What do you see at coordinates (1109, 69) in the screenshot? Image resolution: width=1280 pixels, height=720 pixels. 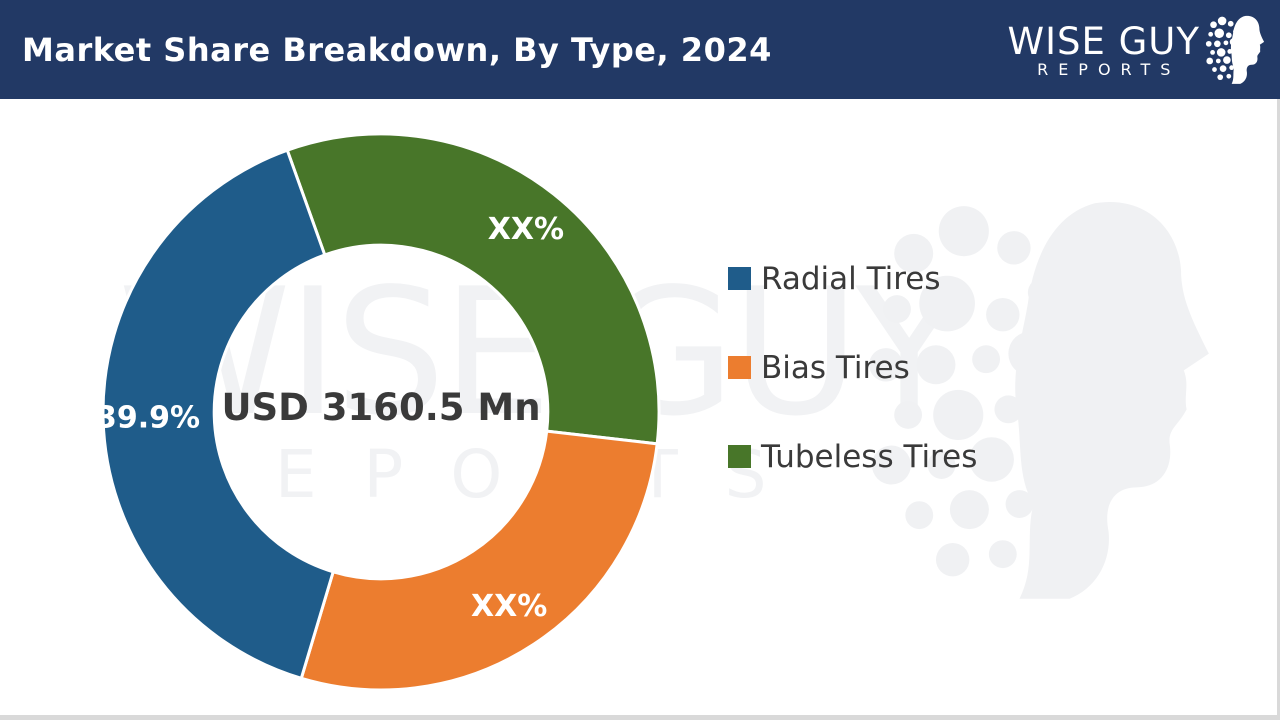 I see `logo-reports-label: REPORTS` at bounding box center [1109, 69].